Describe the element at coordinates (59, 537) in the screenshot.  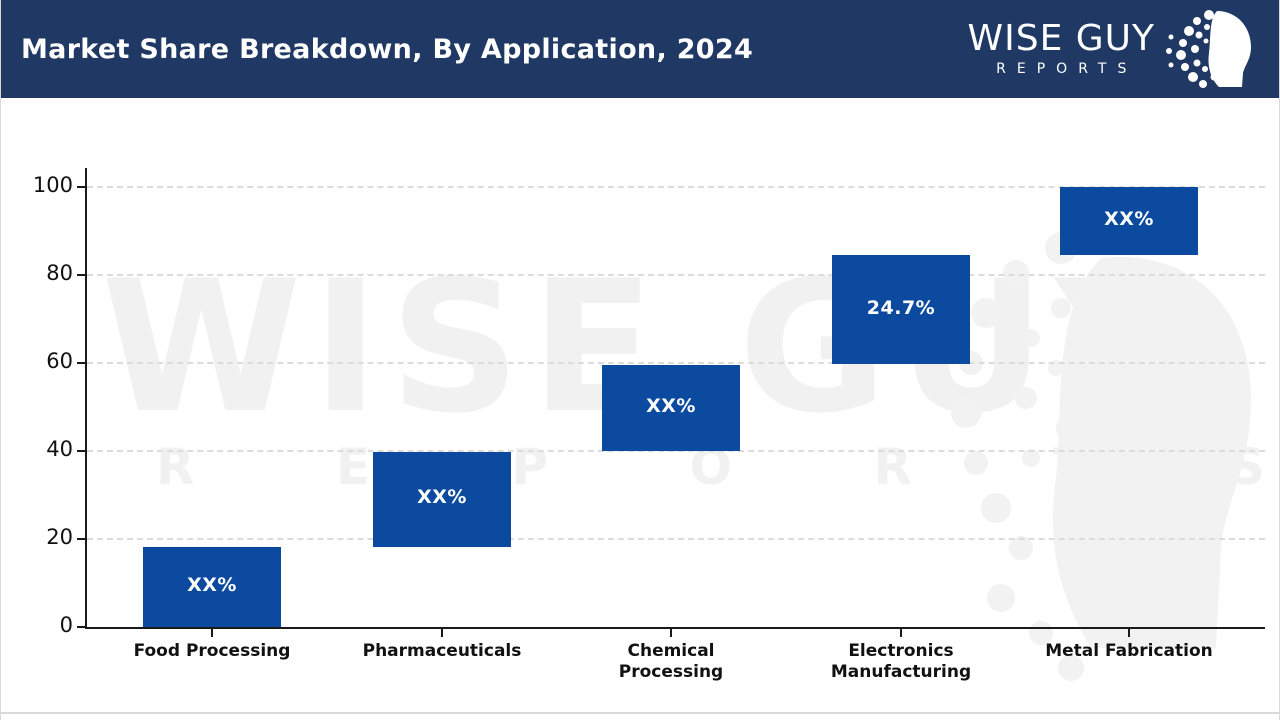
I see `y-tick-label-20: 20` at that location.